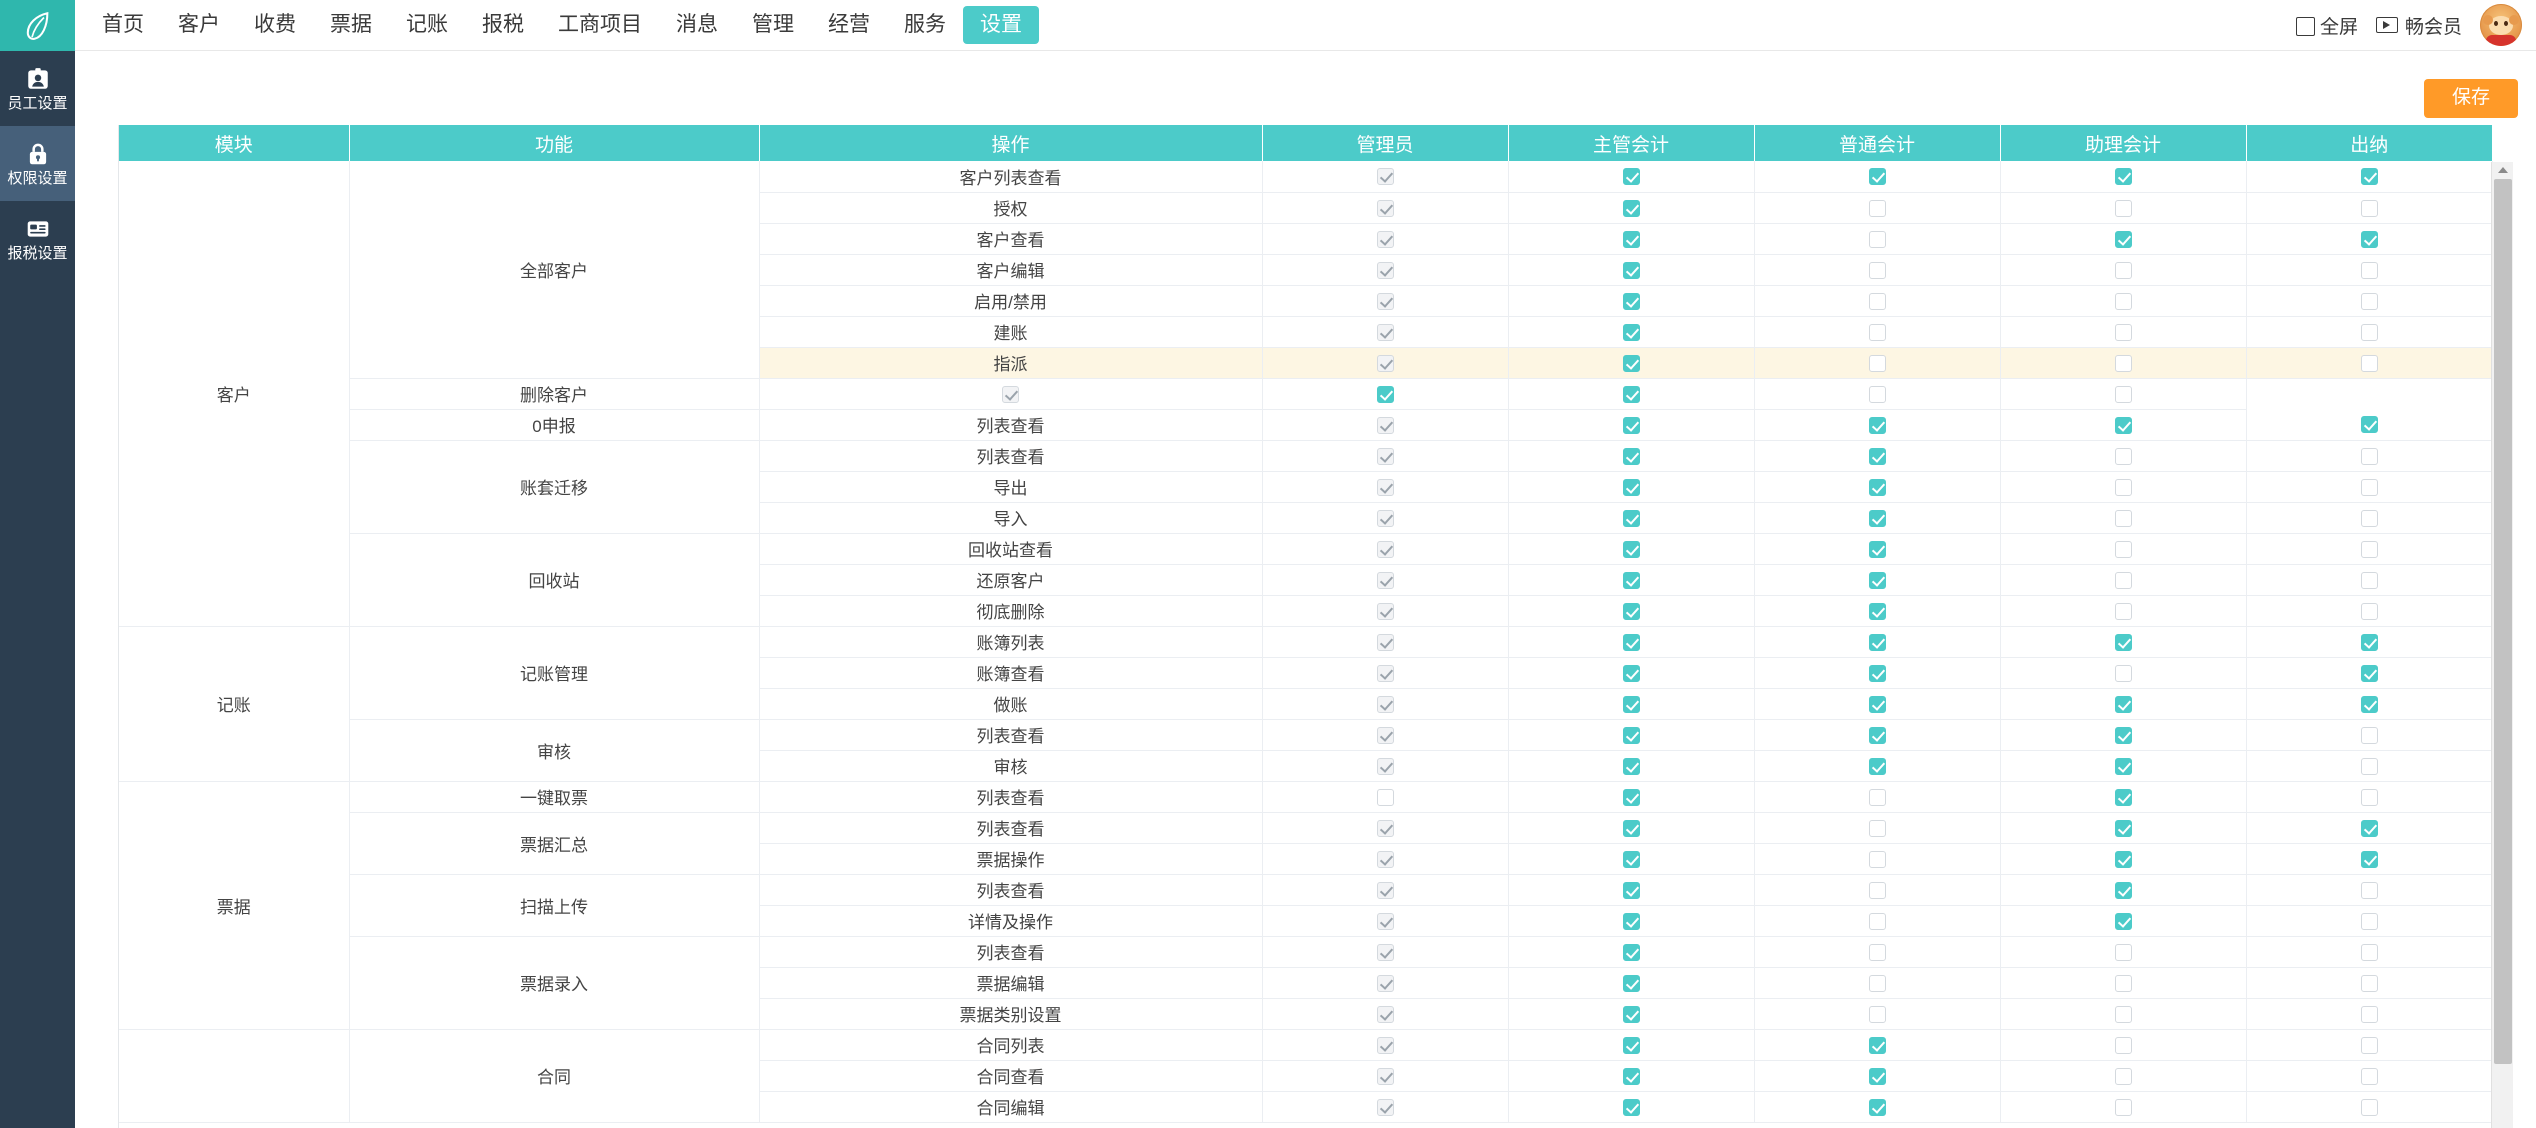  Describe the element at coordinates (2326, 25) in the screenshot. I see `fullscreen-button: 全屏` at that location.